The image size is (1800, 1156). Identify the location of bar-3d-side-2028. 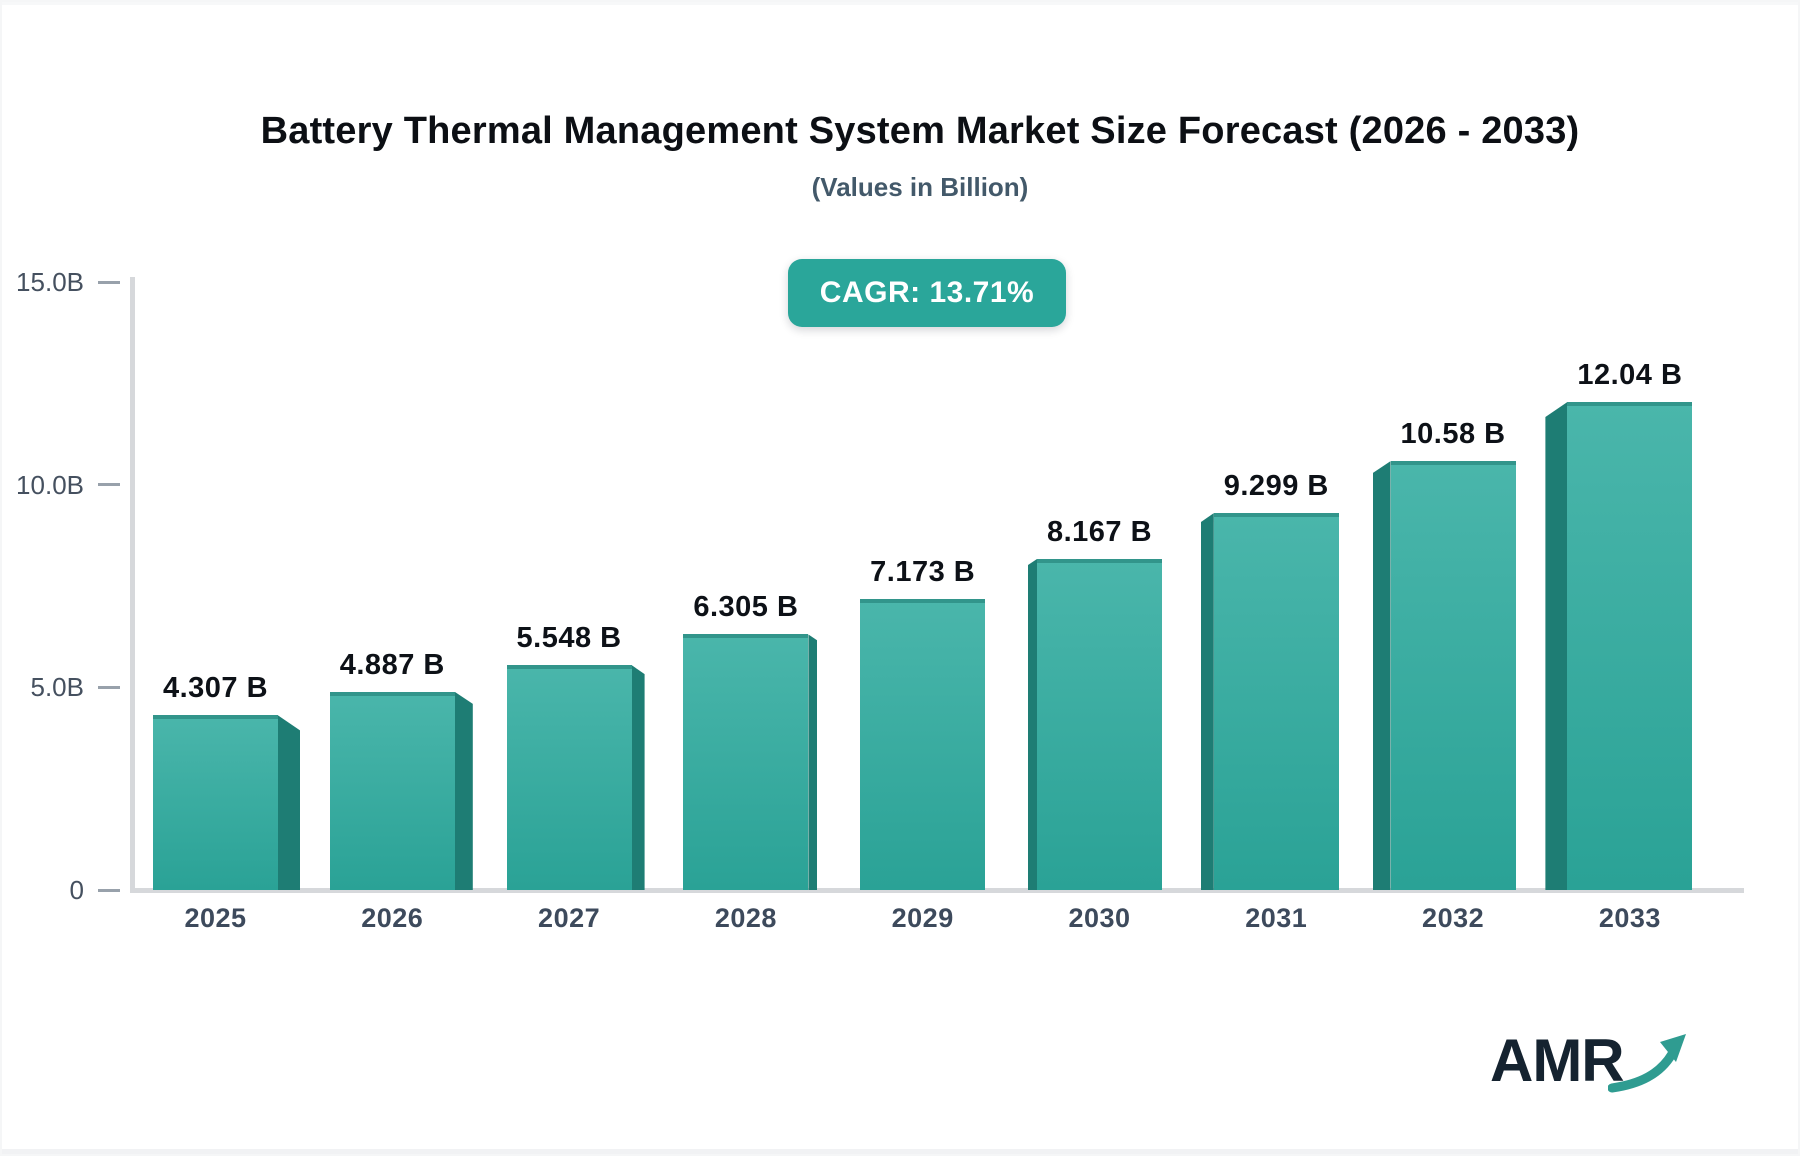
(813, 762).